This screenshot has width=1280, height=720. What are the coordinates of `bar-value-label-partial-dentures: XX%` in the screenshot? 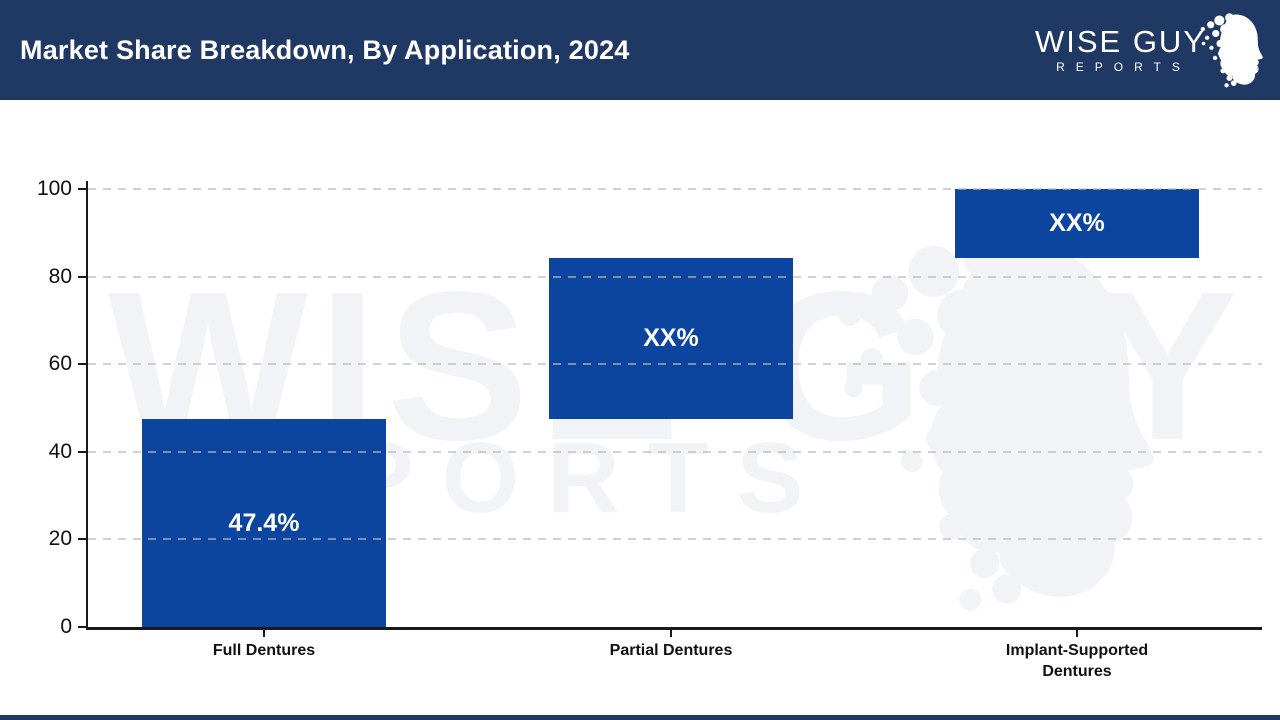 It's located at (671, 338).